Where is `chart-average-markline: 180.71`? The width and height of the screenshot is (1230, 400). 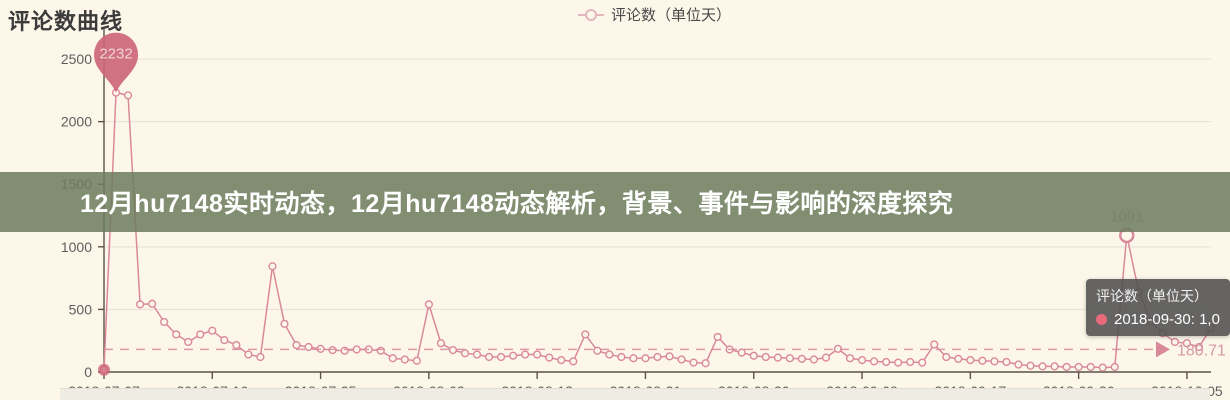 chart-average-markline: 180.71 is located at coordinates (665, 350).